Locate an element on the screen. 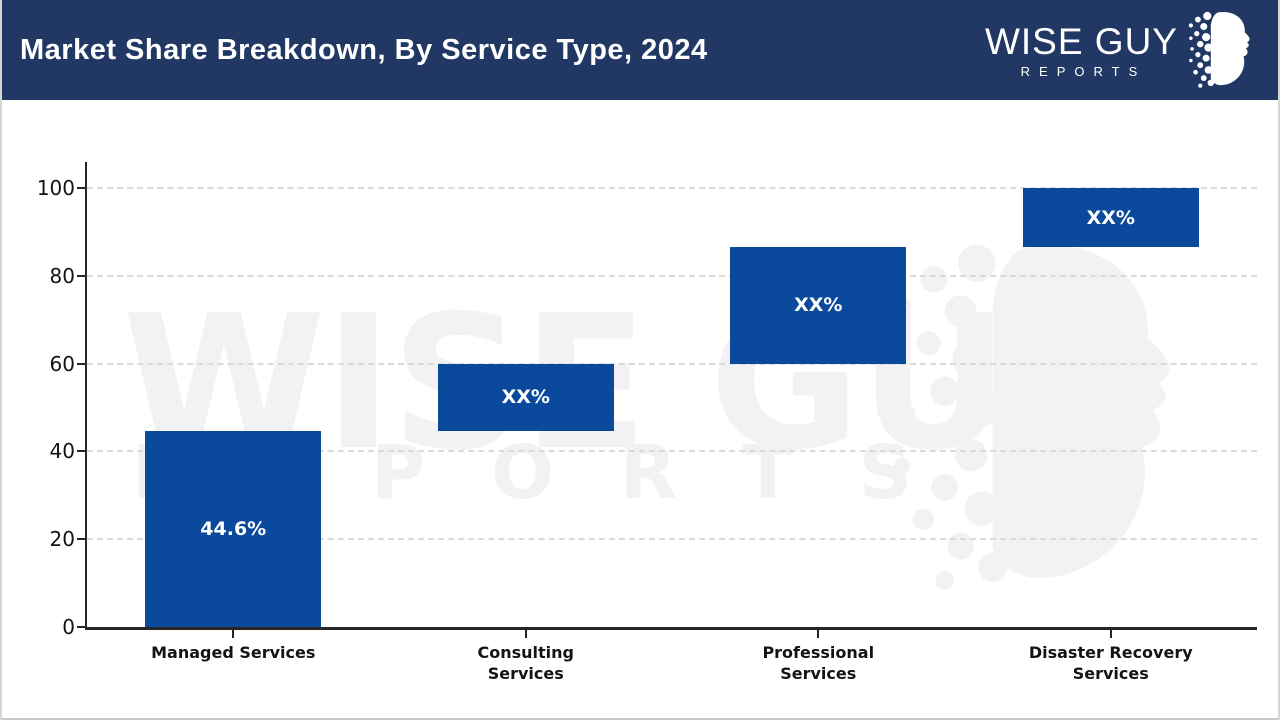 The width and height of the screenshot is (1280, 720). y-axis-line is located at coordinates (86, 394).